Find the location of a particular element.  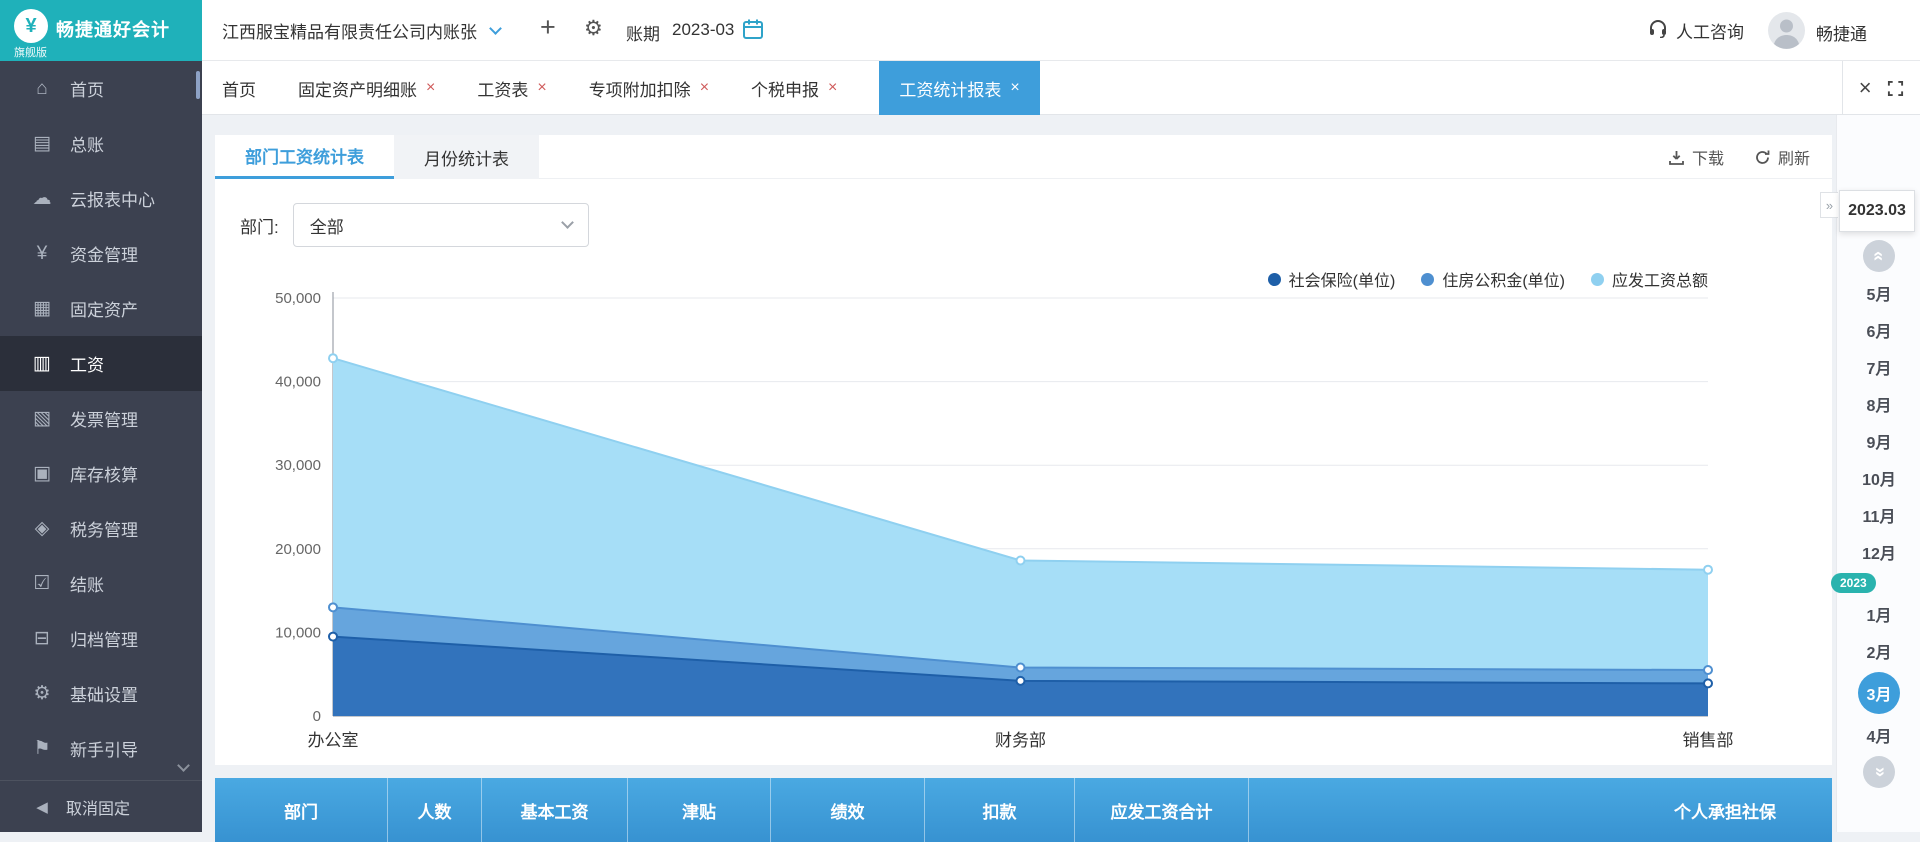

sidebar-item-label: 固定资产 is located at coordinates (104, 310).